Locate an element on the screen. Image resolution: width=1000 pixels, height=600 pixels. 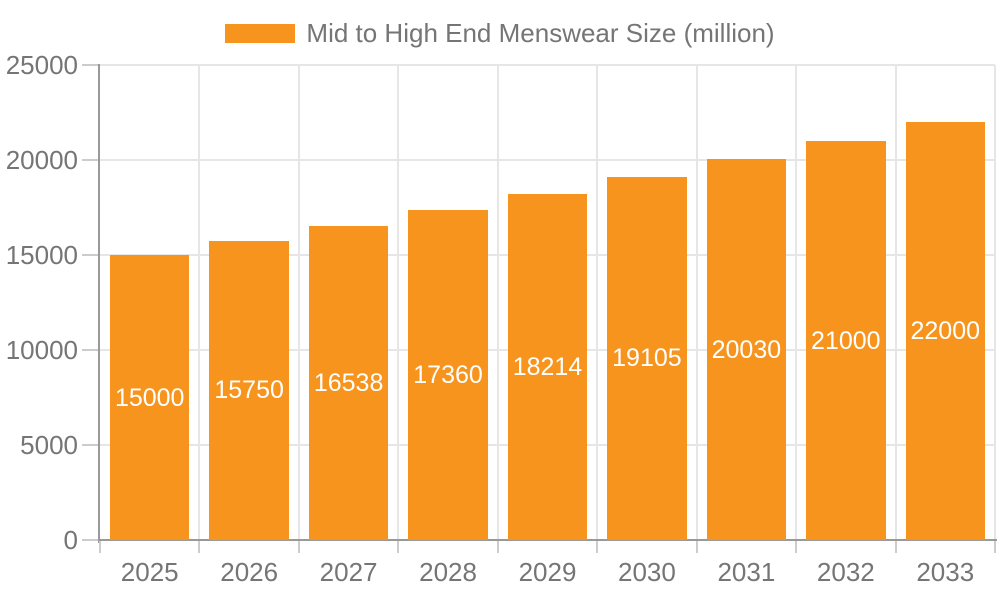
bar-2030: 19105 is located at coordinates (647, 358).